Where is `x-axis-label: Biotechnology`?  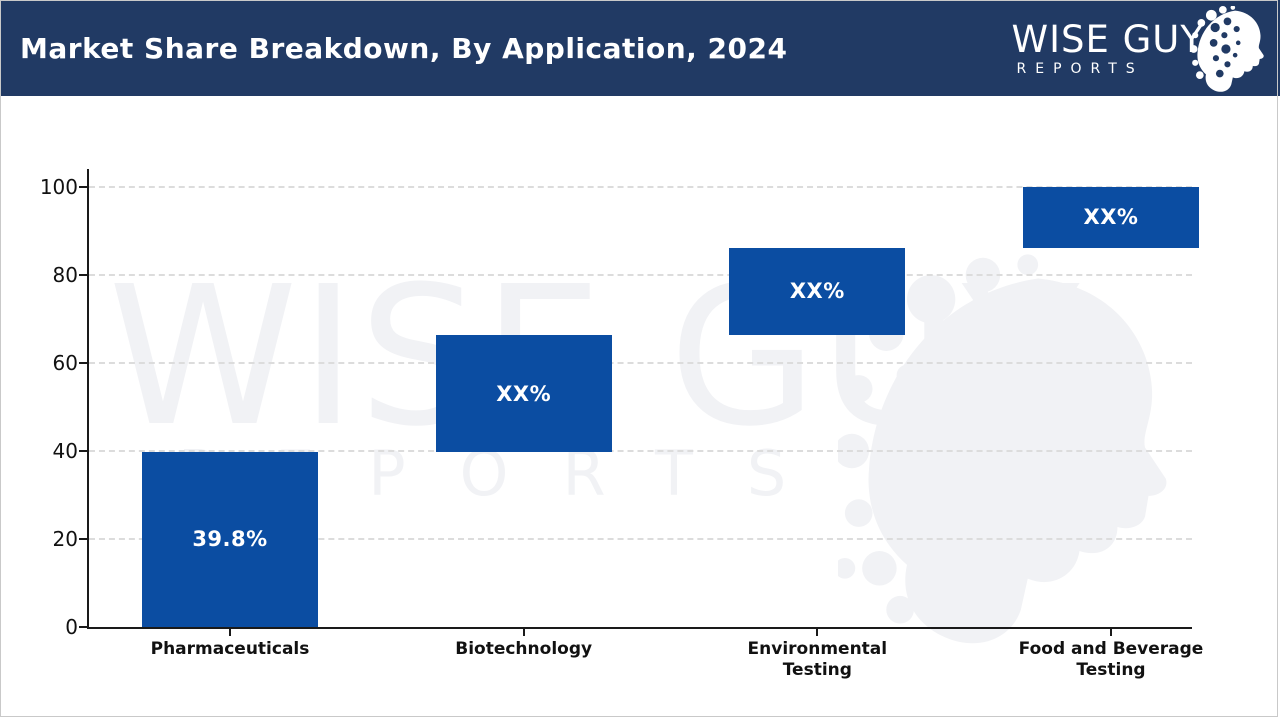
x-axis-label: Biotechnology is located at coordinates (524, 649).